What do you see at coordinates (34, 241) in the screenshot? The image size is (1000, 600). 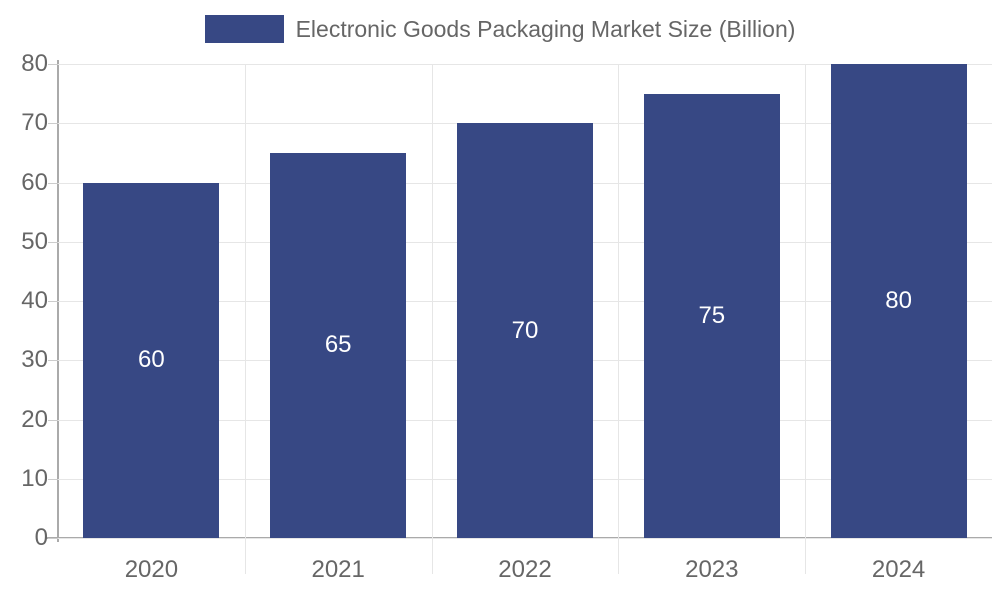 I see `y-axis-tick-label: 50` at bounding box center [34, 241].